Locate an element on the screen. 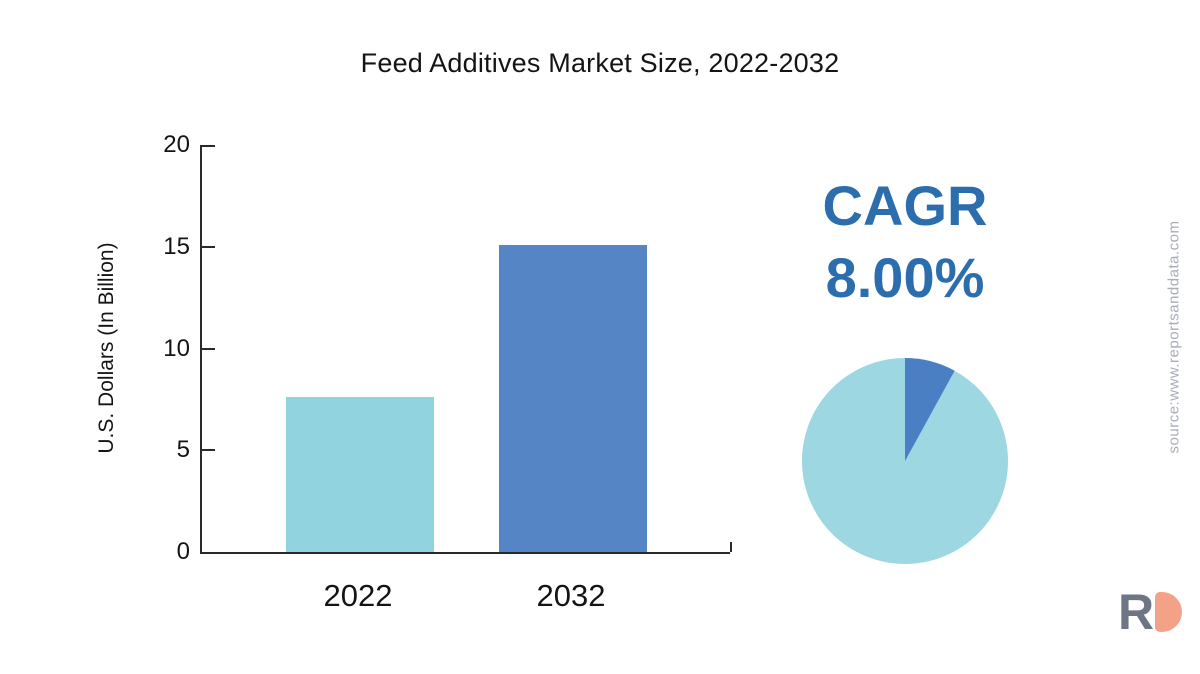  y-tick-label: 10 is located at coordinates (176, 348).